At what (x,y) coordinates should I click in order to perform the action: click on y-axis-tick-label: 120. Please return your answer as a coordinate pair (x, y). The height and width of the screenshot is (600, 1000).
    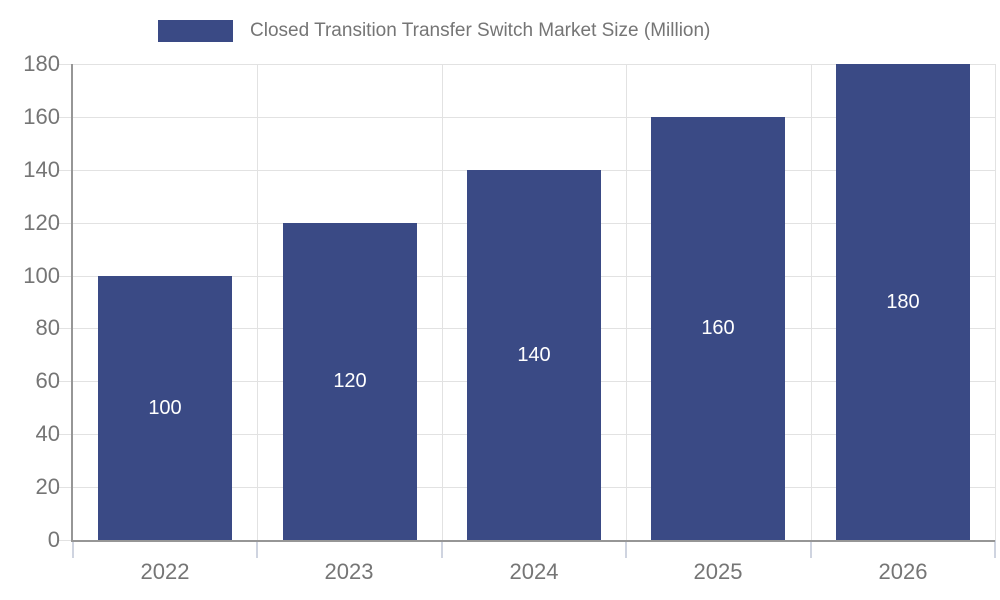
    Looking at the image, I should click on (41, 222).